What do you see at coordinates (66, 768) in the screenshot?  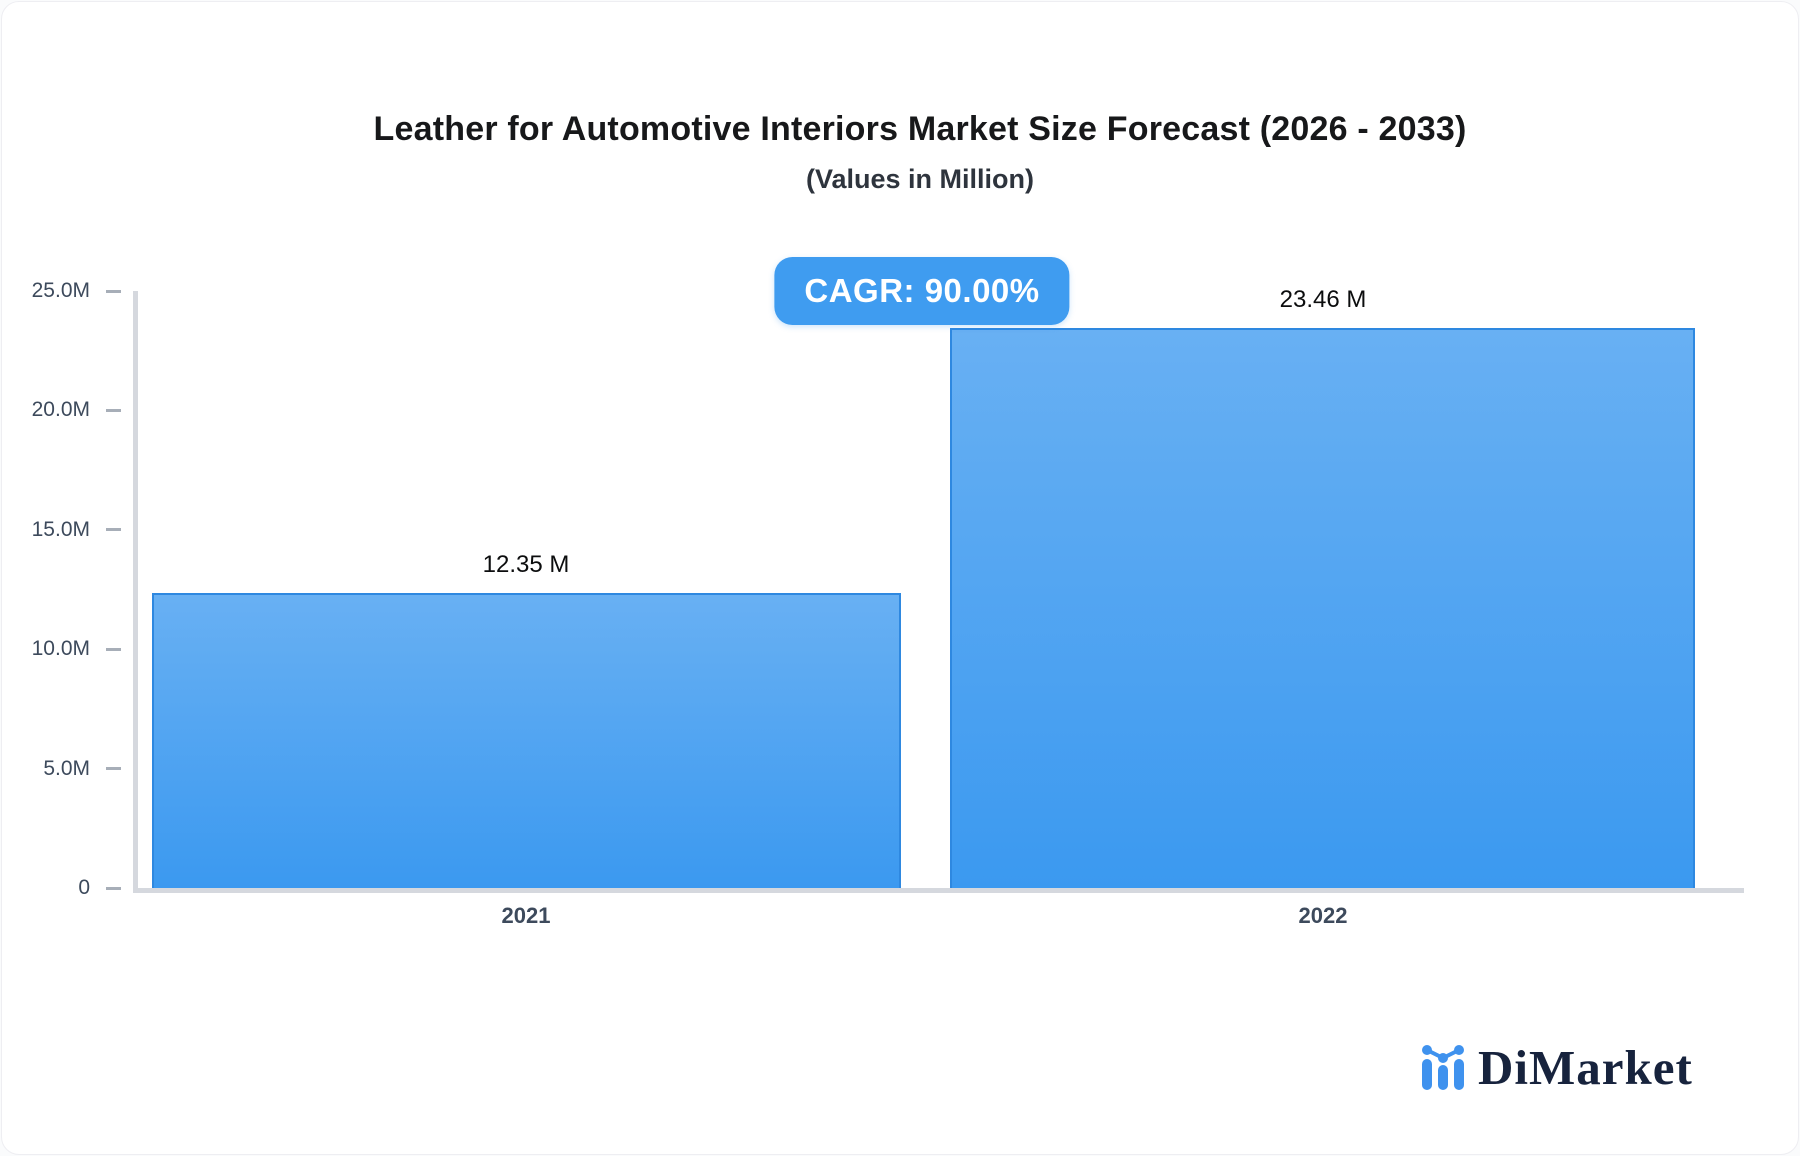 I see `y-tick-label-5.0M: 5.0M` at bounding box center [66, 768].